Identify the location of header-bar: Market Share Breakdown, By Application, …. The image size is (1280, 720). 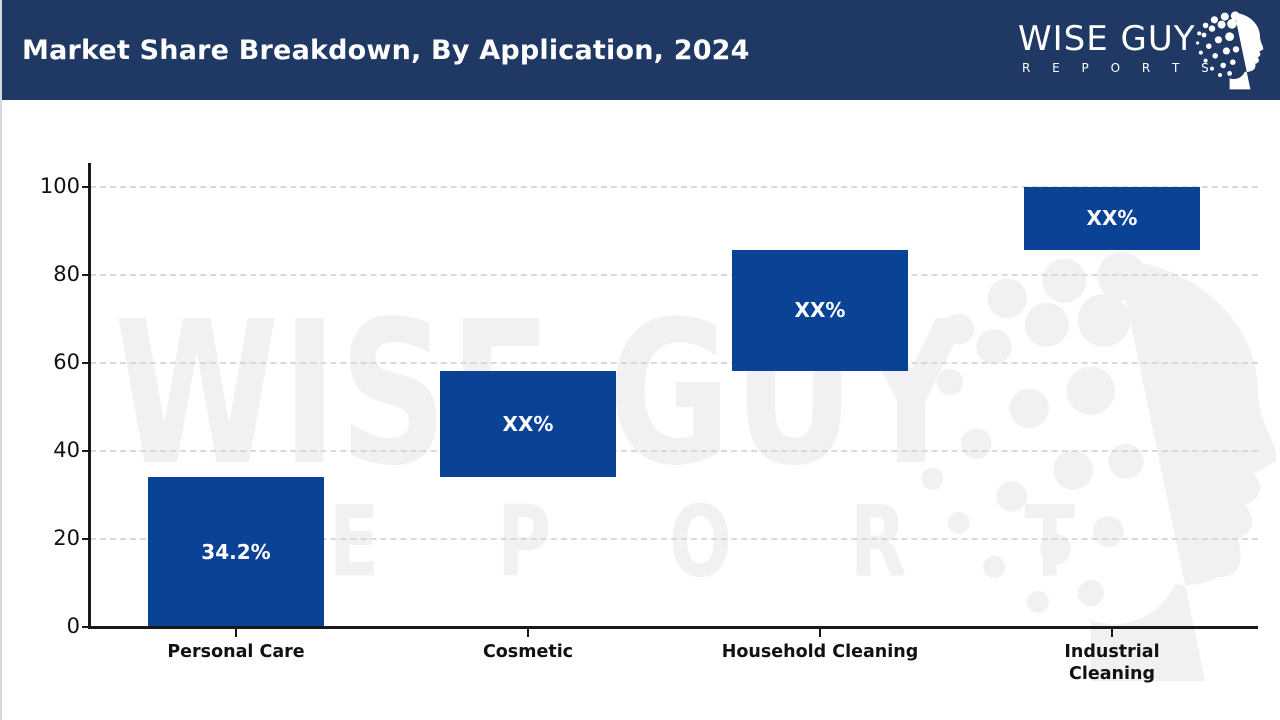
(641, 50).